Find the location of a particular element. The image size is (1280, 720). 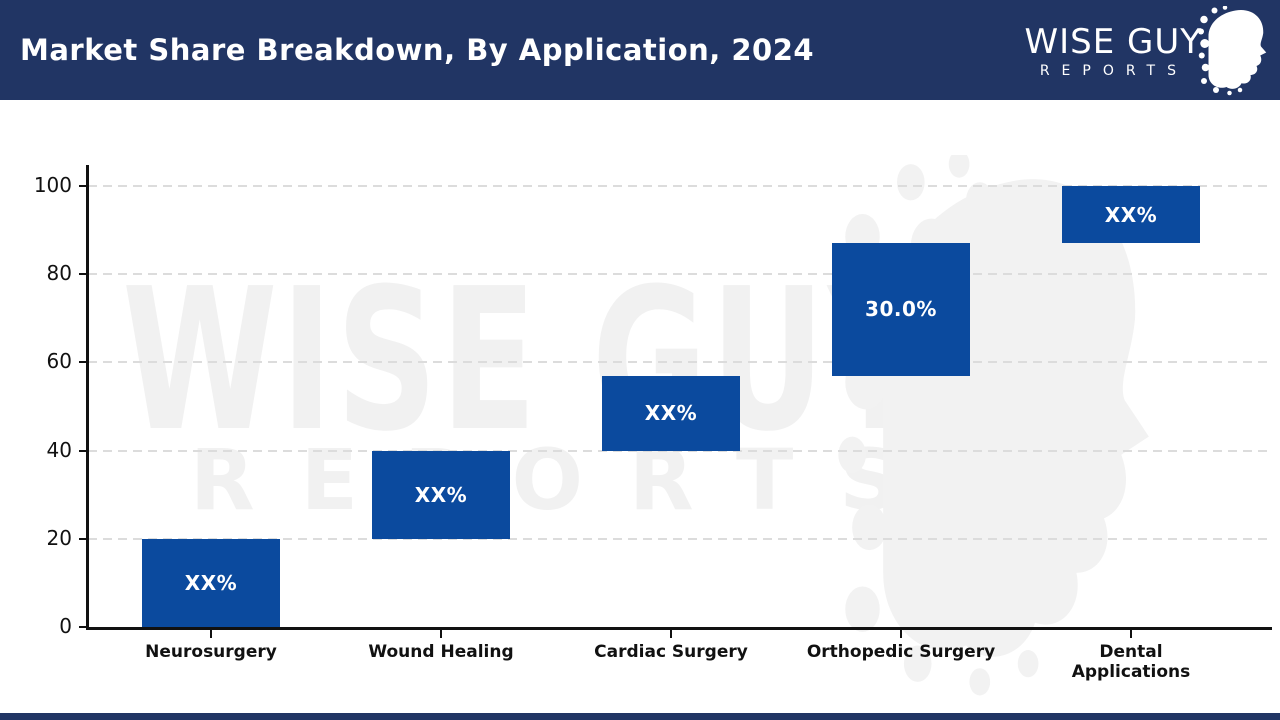

logo-face-icon is located at coordinates (1232, 51).